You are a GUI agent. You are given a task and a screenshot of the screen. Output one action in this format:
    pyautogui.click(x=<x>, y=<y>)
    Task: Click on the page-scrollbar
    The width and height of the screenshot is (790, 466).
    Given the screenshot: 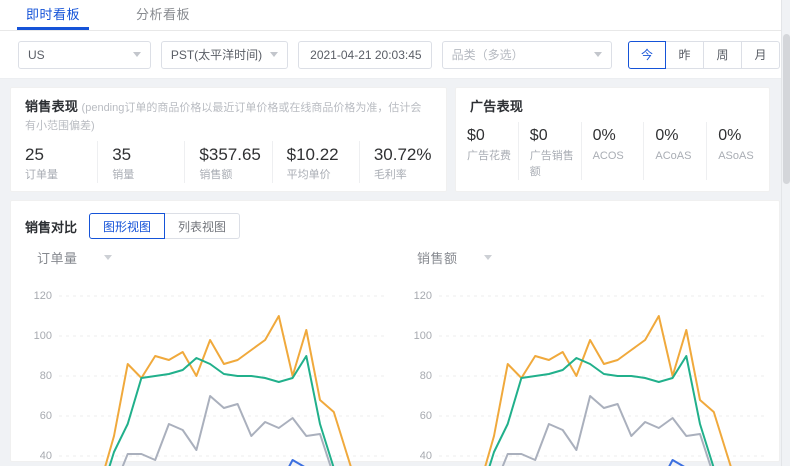 What is the action you would take?
    pyautogui.click(x=785, y=233)
    